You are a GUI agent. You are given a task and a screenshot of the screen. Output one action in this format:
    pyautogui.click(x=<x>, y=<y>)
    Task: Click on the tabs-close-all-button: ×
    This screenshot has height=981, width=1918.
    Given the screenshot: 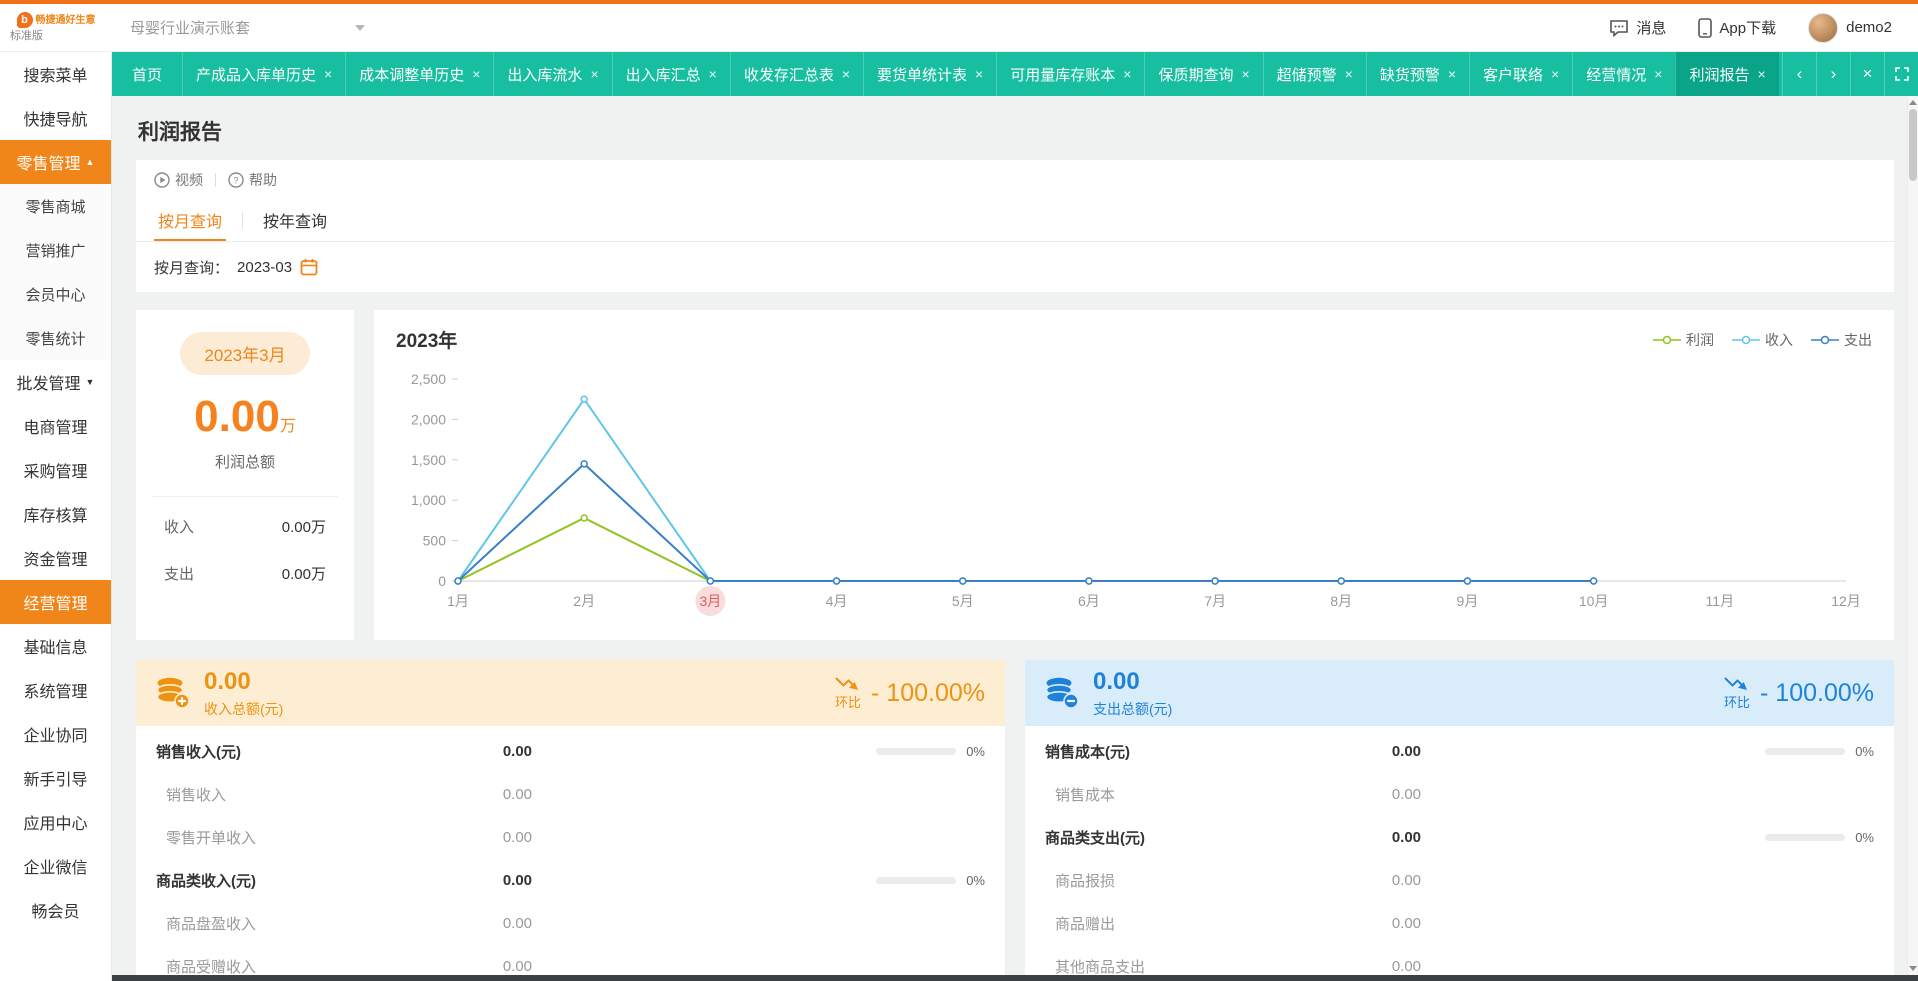 What is the action you would take?
    pyautogui.click(x=1867, y=74)
    